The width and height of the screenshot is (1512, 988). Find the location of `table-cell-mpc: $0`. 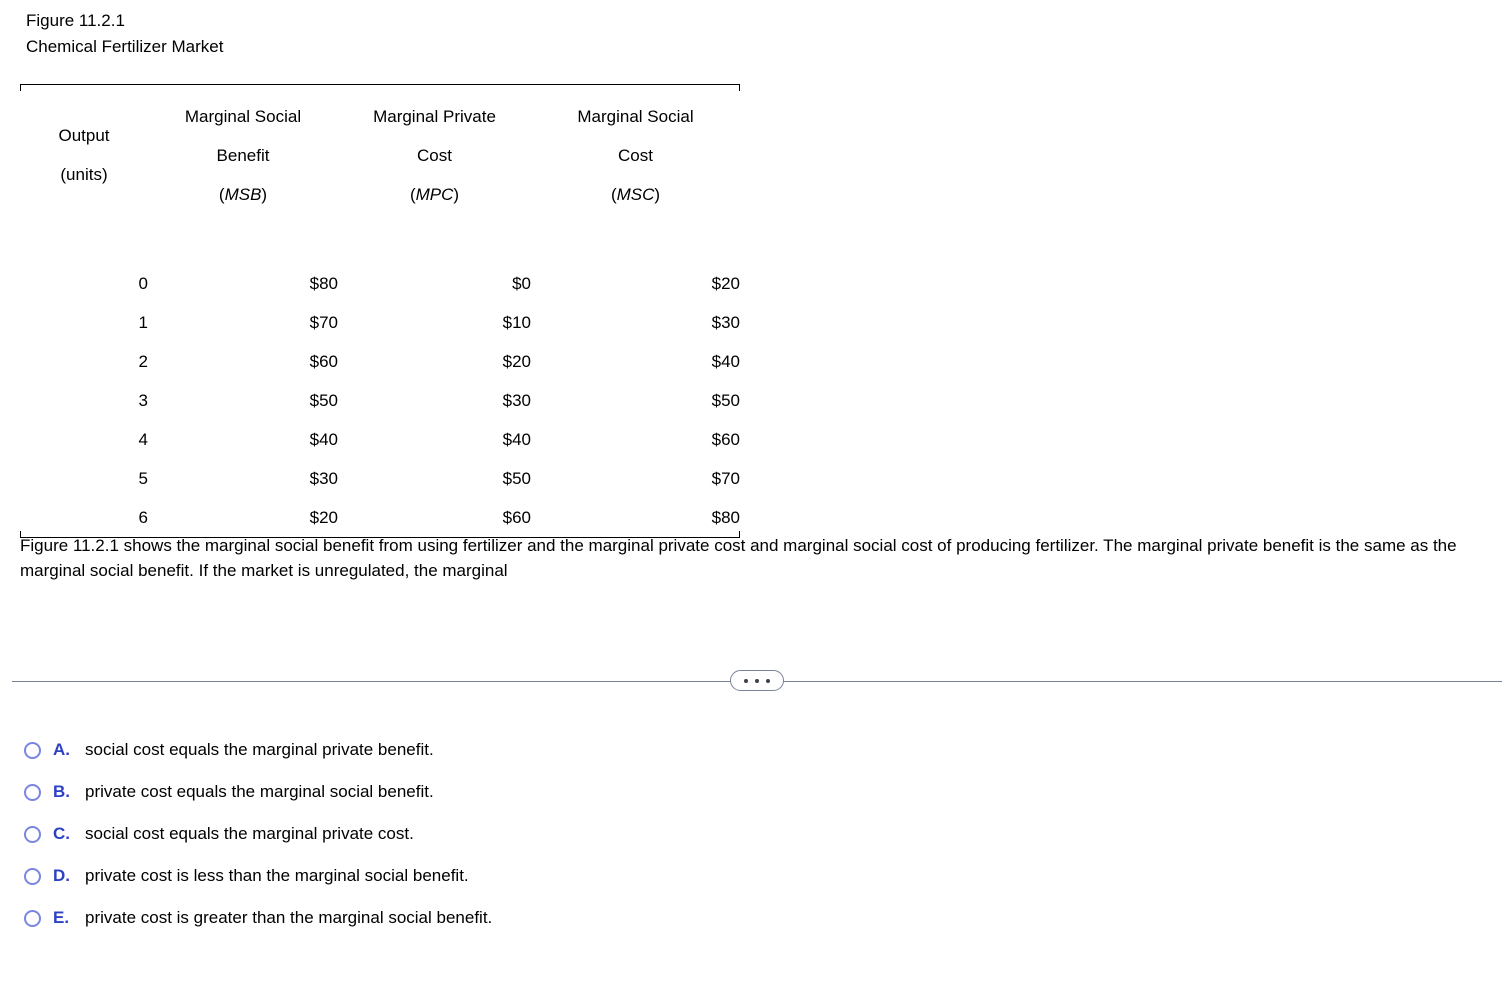

table-cell-mpc: $0 is located at coordinates (521, 283).